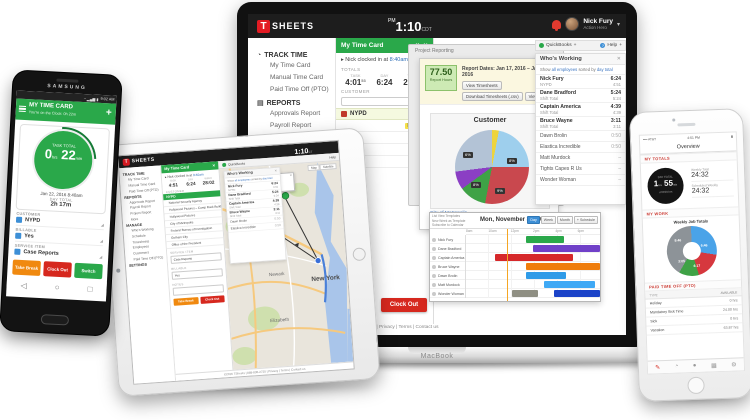 The width and height of the screenshot is (750, 420). I want to click on employee-cell: Dawn Brolin, so click(448, 275).